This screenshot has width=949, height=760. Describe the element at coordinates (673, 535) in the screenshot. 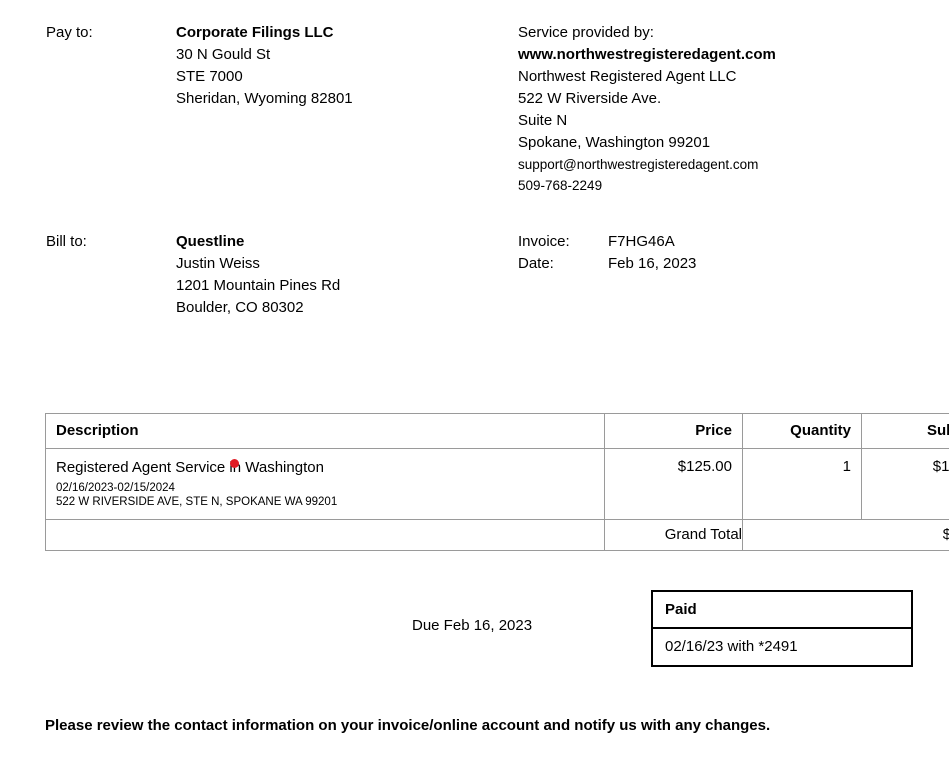

I see `grand-total-label: Grand Total` at that location.